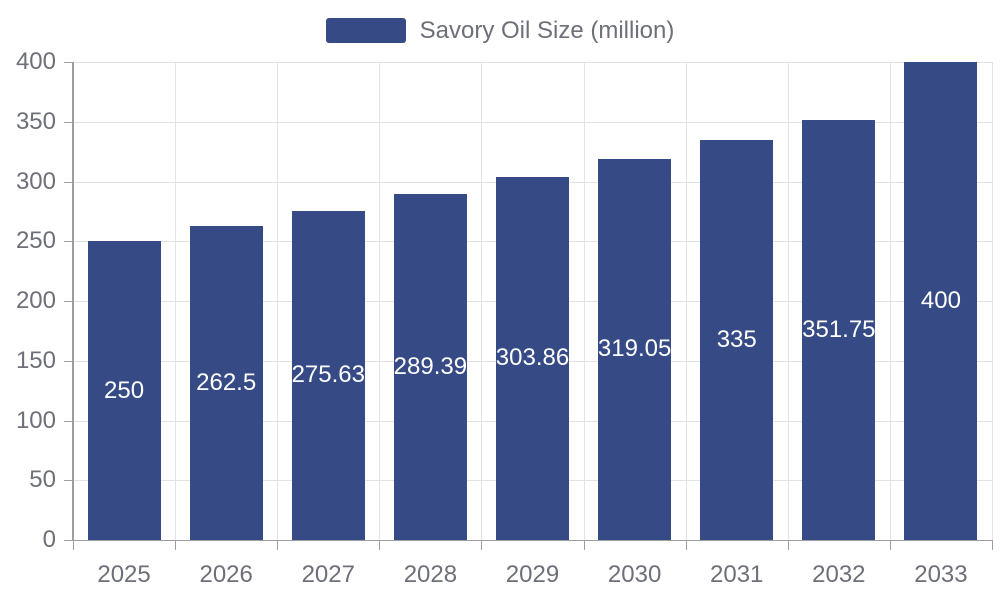  I want to click on bar-2031: 335, so click(737, 339).